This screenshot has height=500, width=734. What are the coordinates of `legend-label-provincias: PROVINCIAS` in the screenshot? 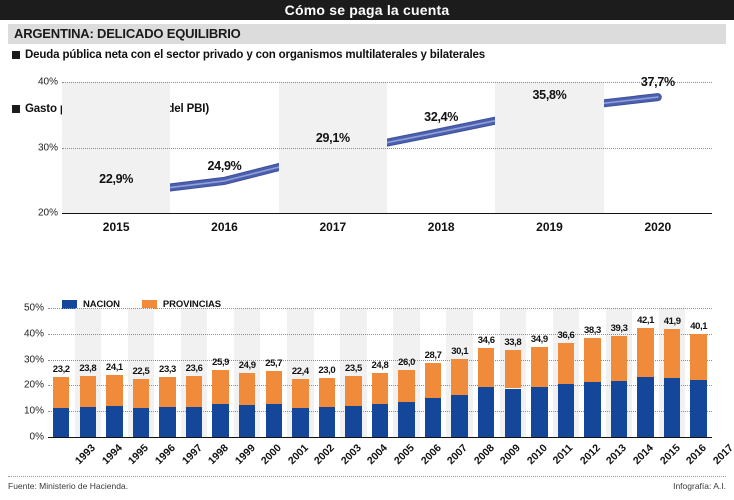 It's located at (191, 304).